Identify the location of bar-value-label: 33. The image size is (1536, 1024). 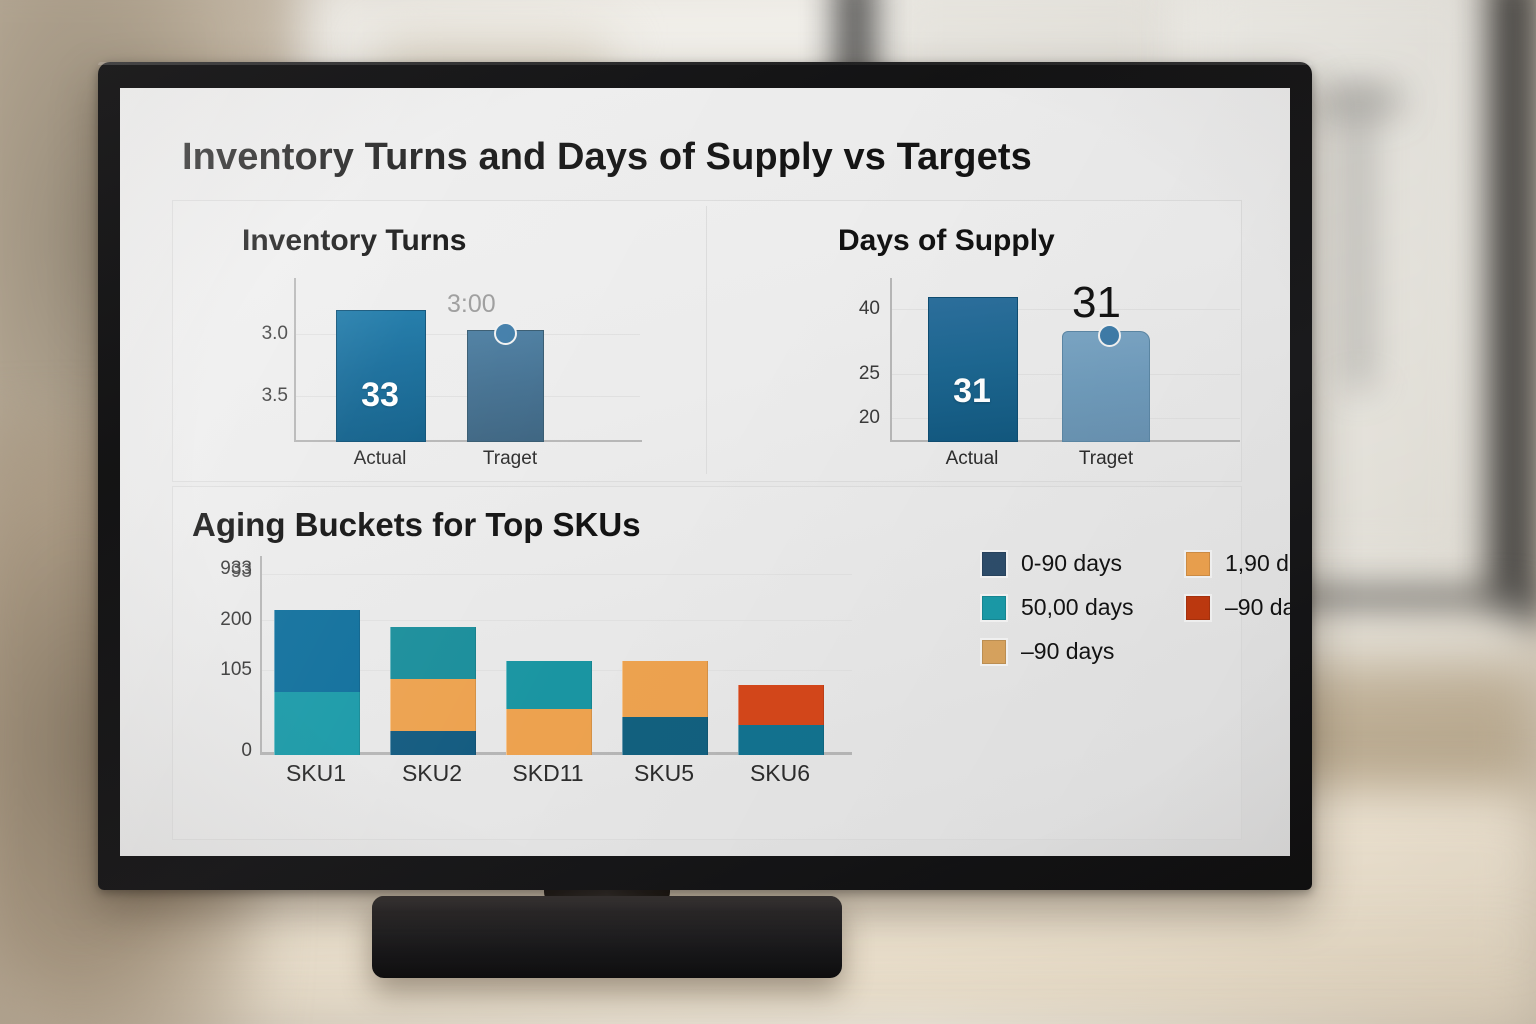
(380, 395).